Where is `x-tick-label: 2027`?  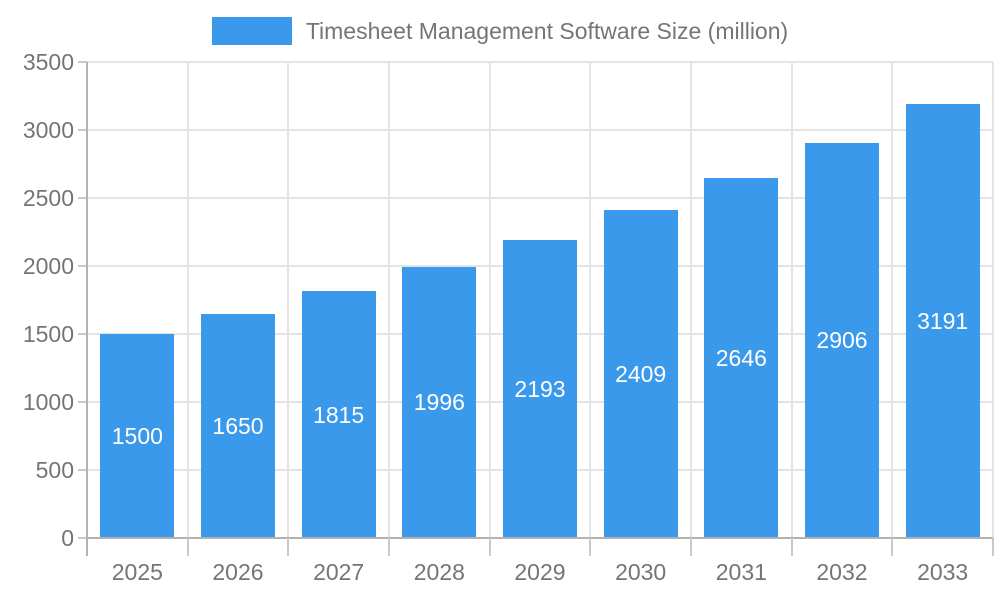
x-tick-label: 2027 is located at coordinates (339, 572).